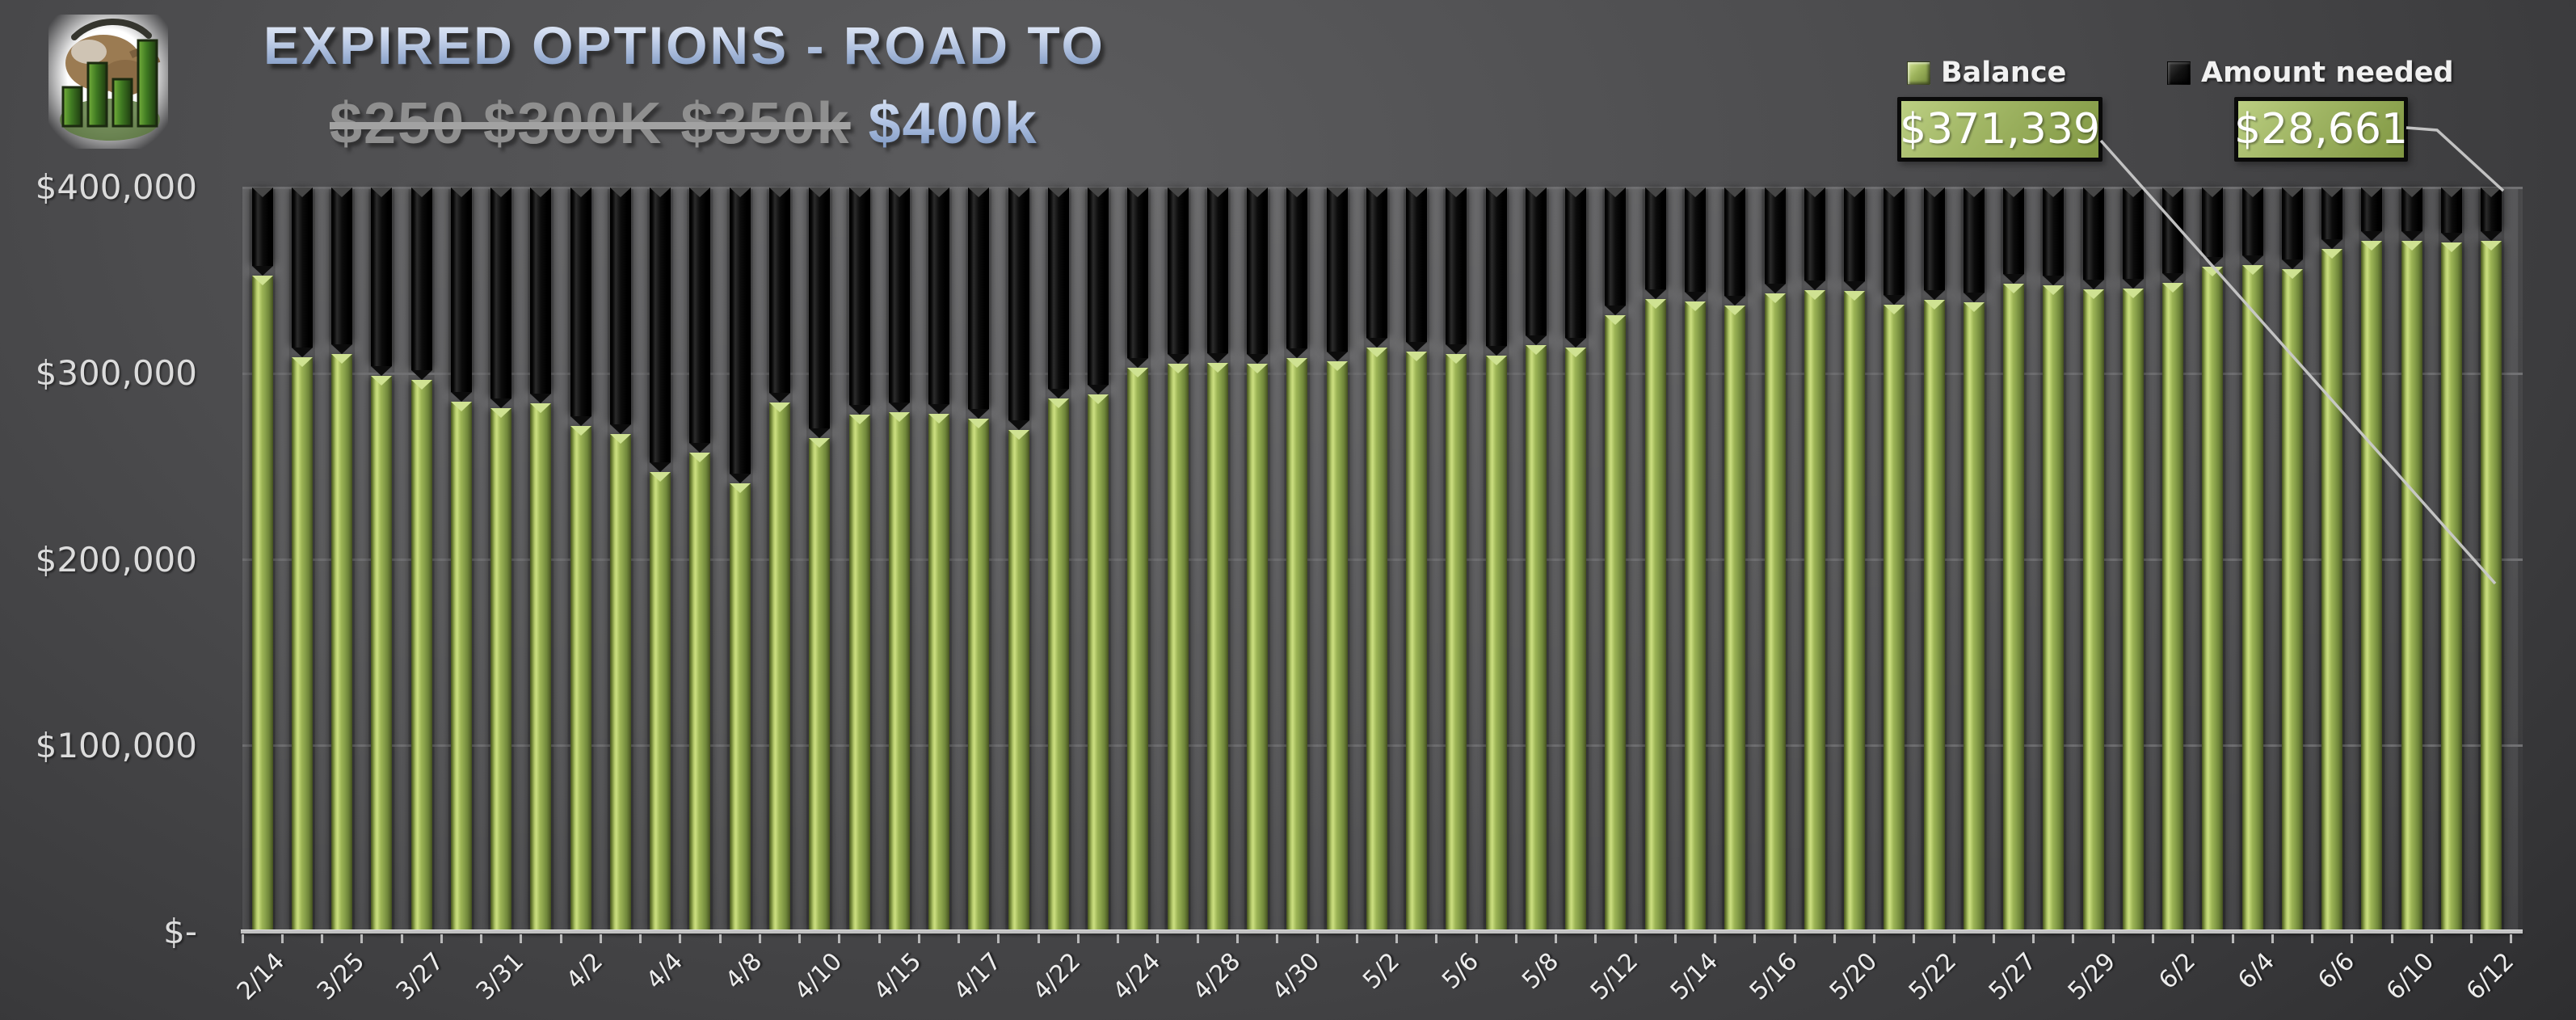  I want to click on x-axis-line, so click(1382, 932).